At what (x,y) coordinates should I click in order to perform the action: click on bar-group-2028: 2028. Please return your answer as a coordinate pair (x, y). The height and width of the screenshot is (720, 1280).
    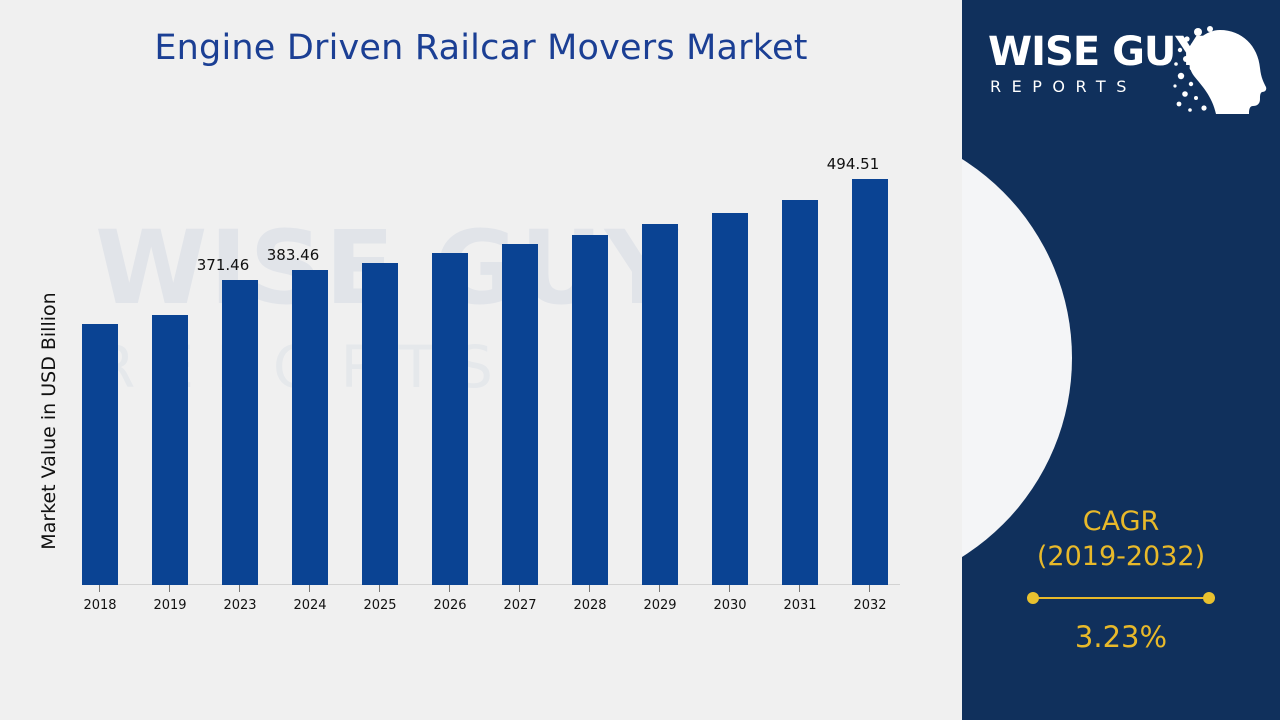
    Looking at the image, I should click on (590, 381).